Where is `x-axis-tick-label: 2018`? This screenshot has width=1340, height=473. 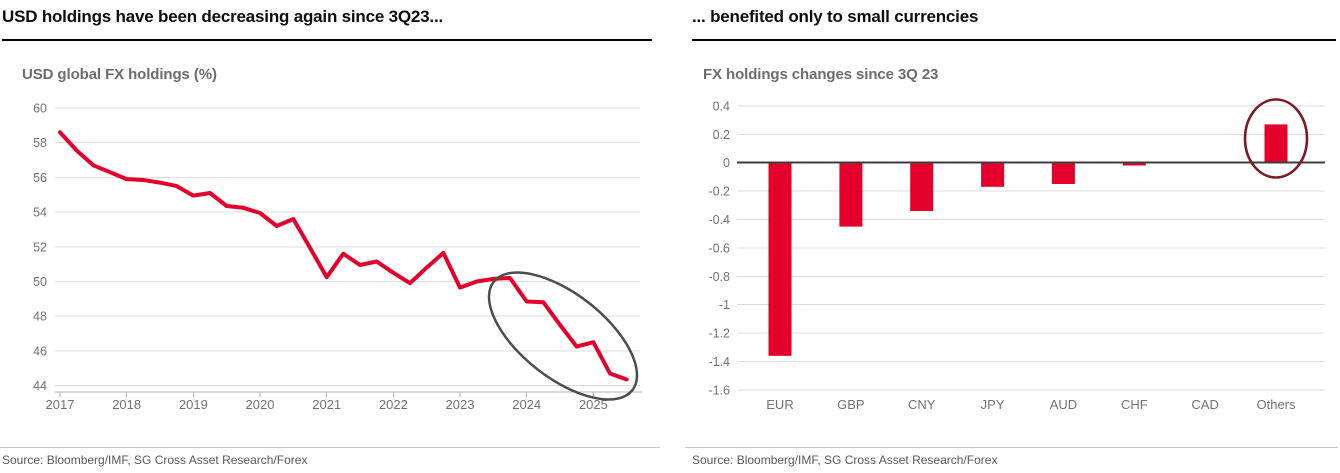
x-axis-tick-label: 2018 is located at coordinates (126, 404).